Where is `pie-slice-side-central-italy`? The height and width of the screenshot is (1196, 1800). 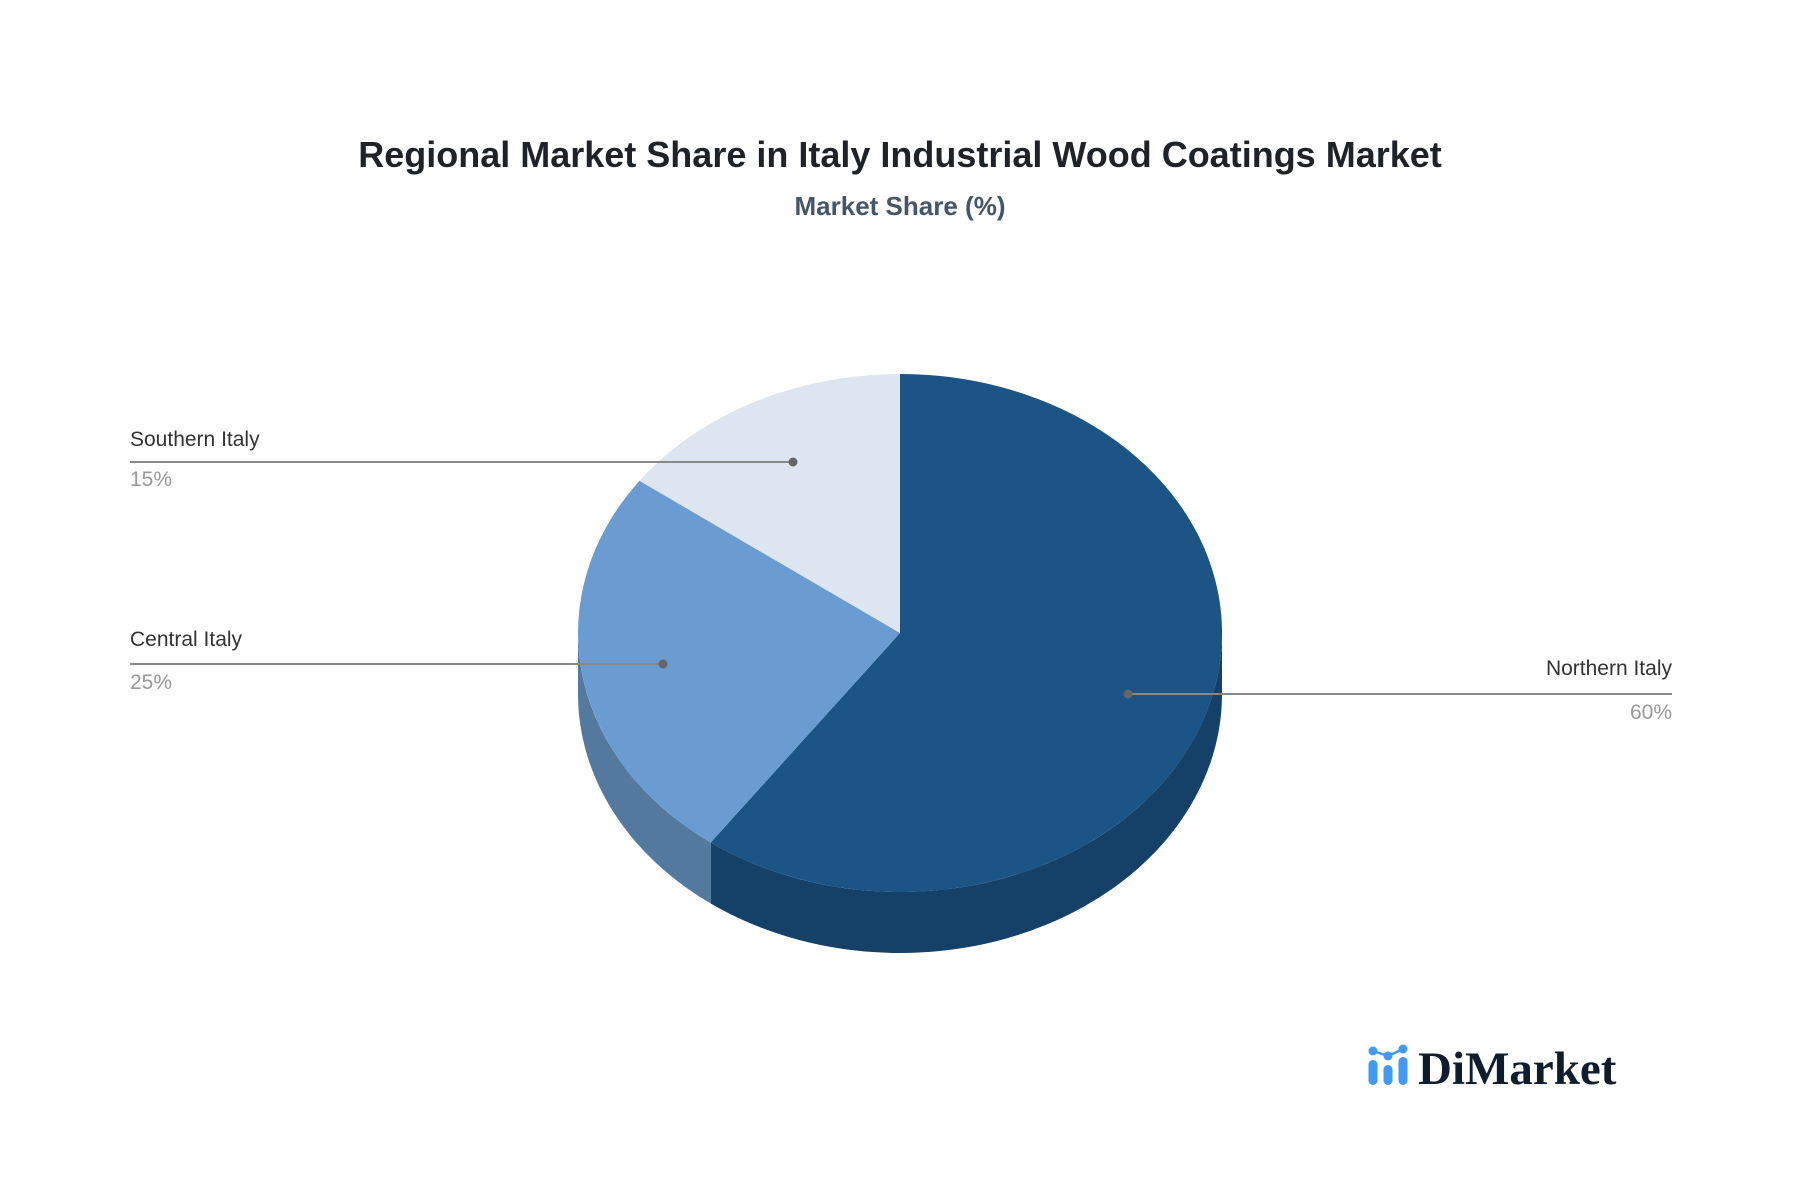
pie-slice-side-central-italy is located at coordinates (644, 768).